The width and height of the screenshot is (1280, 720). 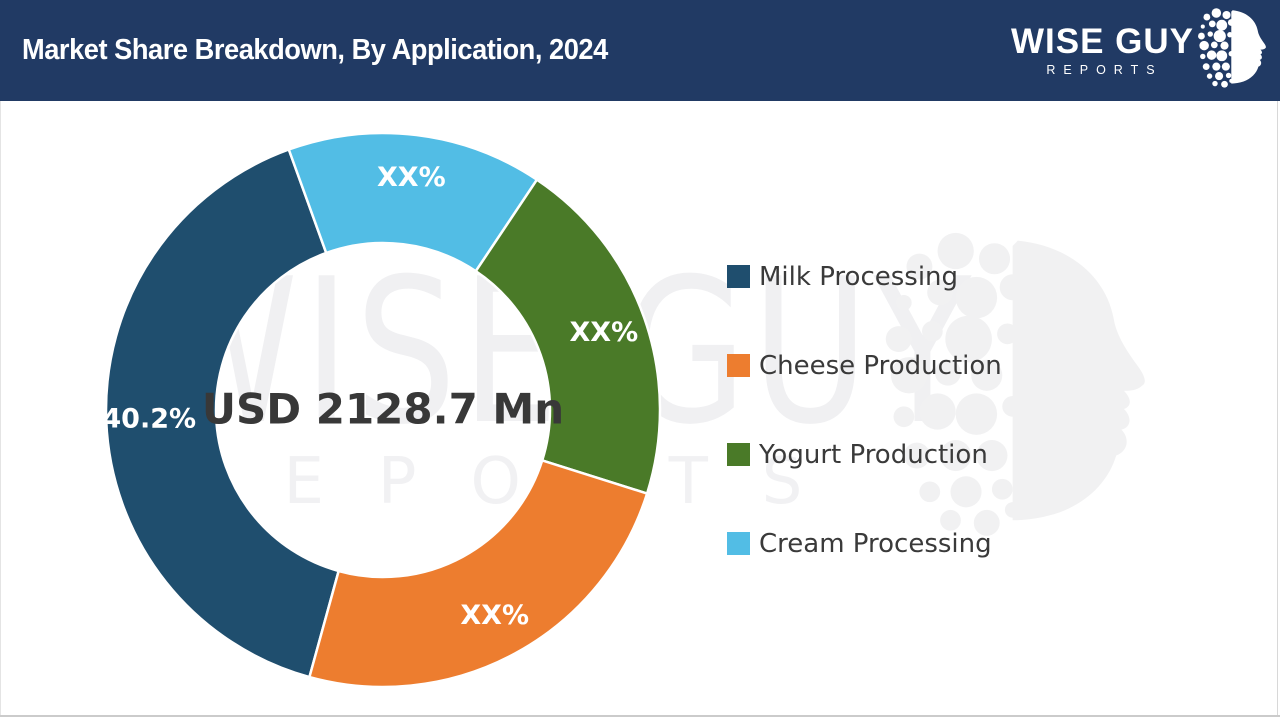 I want to click on slice-cheese-production, so click(x=478, y=574).